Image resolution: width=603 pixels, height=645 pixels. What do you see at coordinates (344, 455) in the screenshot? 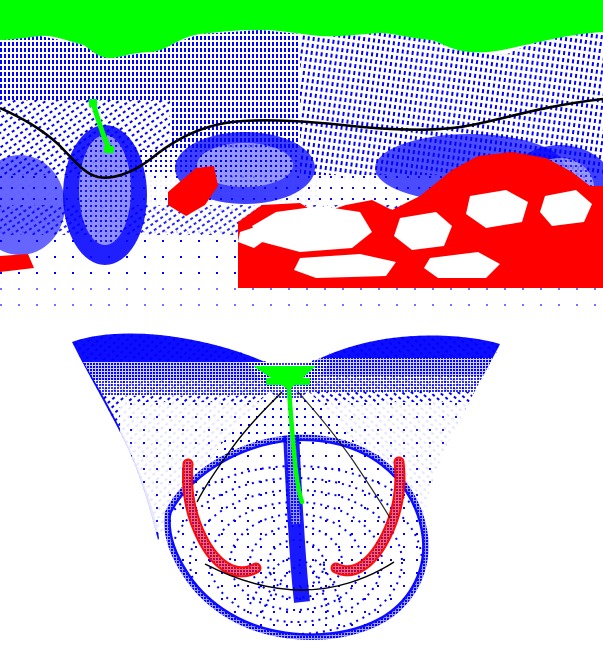
I see `black-contour-right` at bounding box center [344, 455].